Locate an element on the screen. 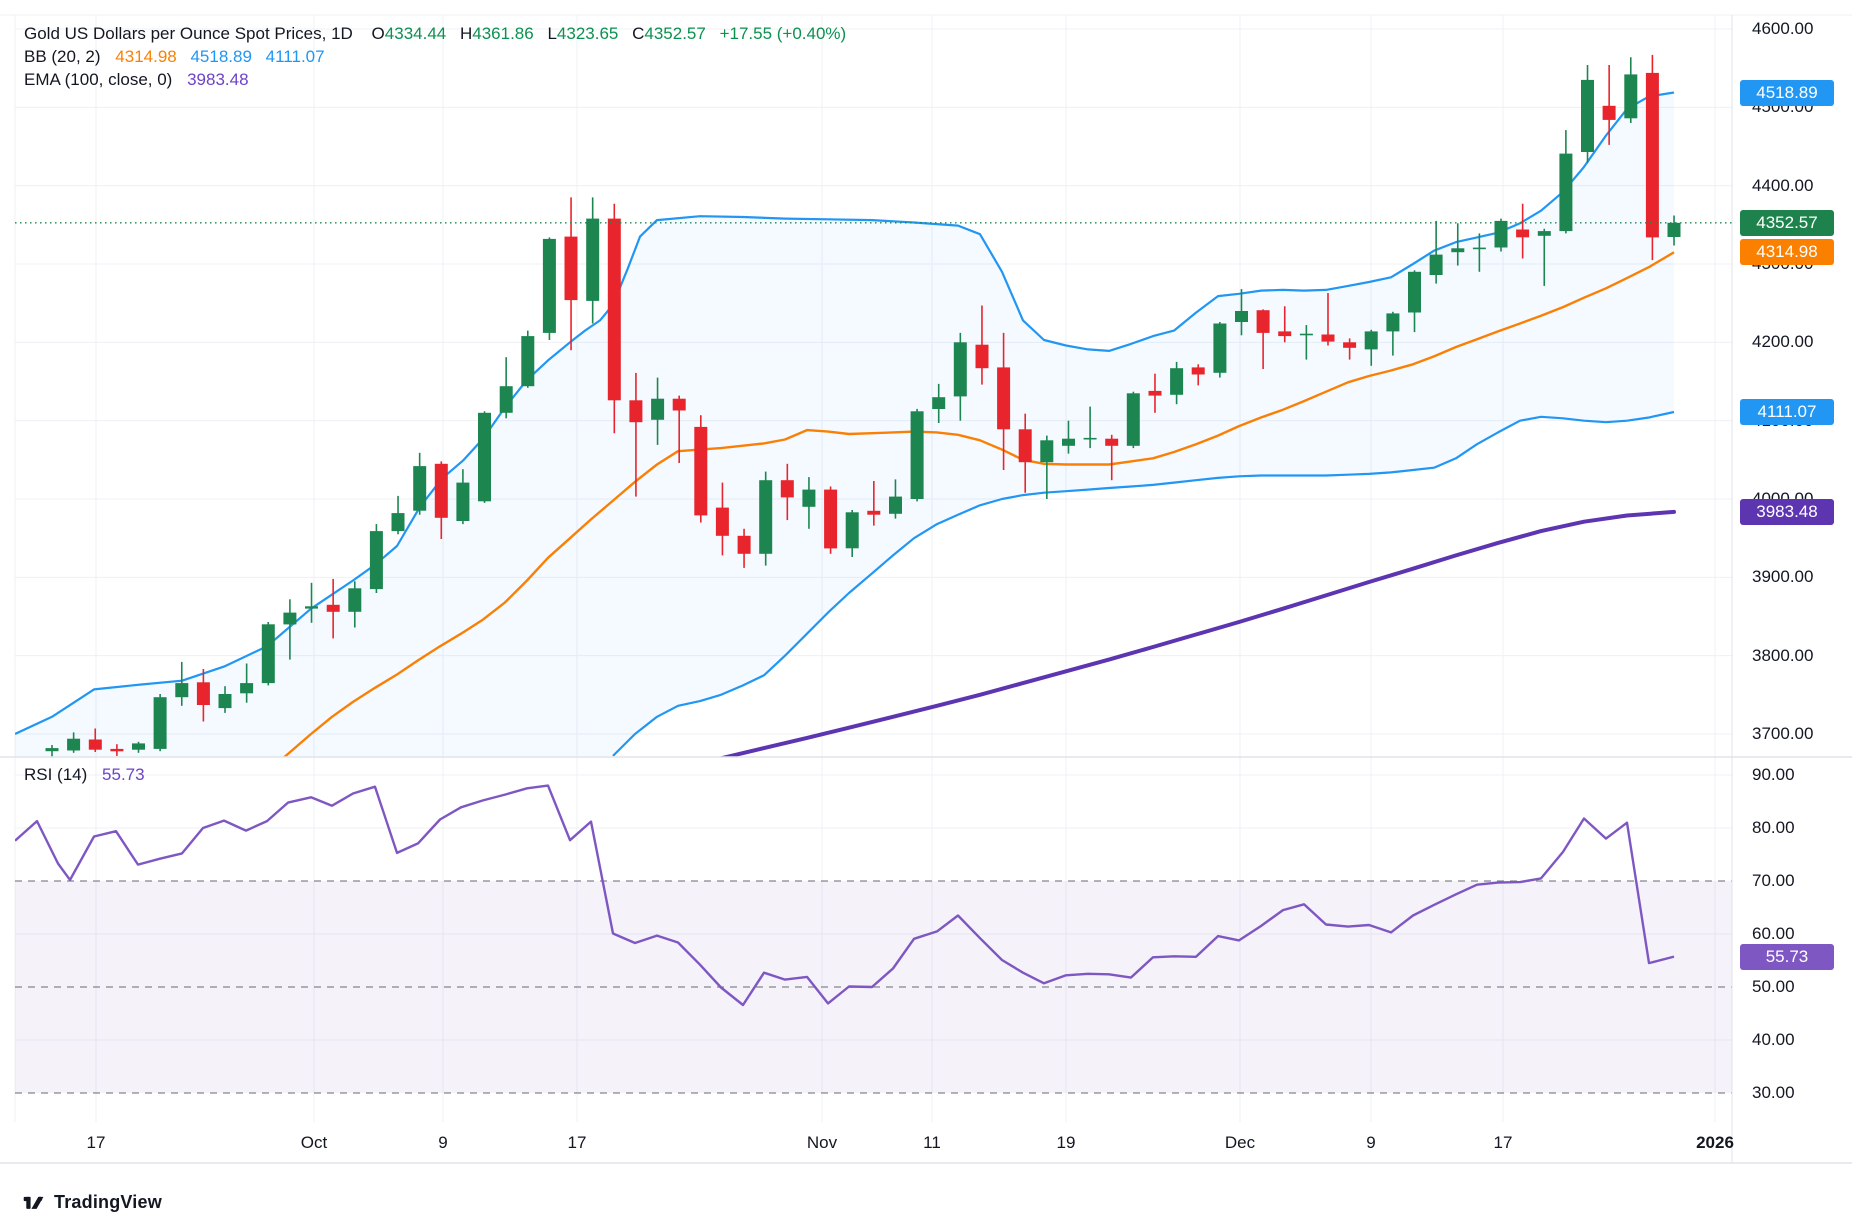  ohlc-open: O4334.44 is located at coordinates (409, 33).